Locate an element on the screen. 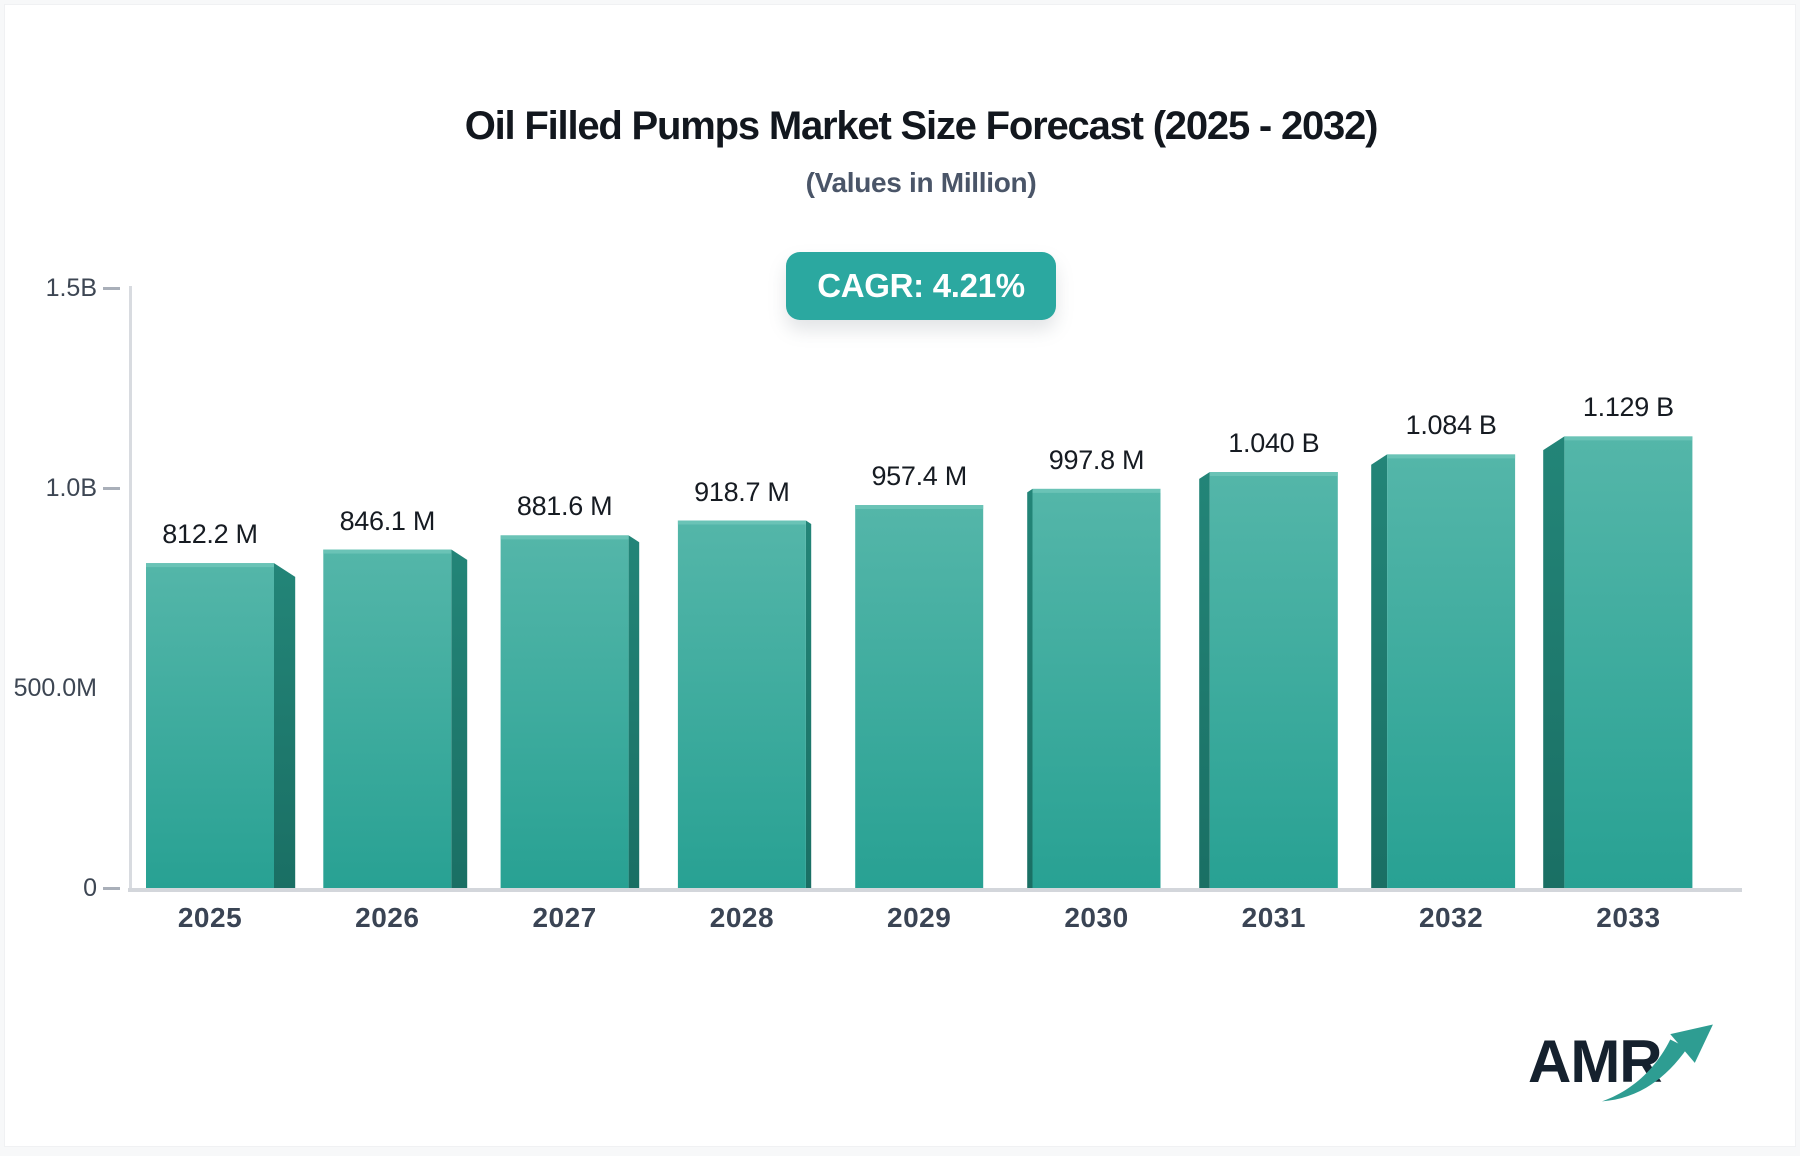  y-axis-tick-label: 1.0B is located at coordinates (71, 488).